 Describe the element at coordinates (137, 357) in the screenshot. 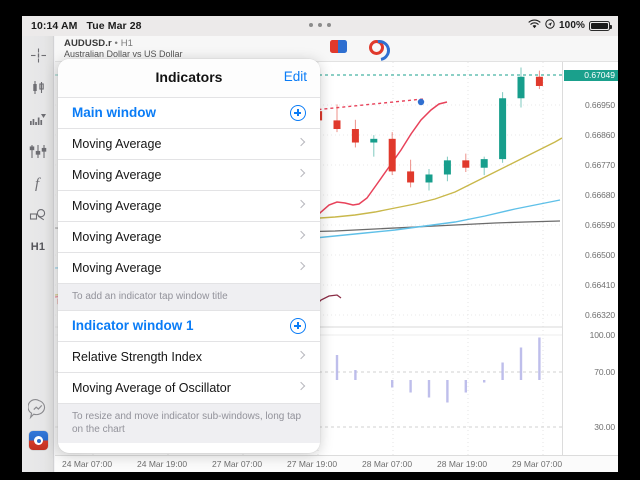

I see `list-item-label: Relative Strength Index` at that location.